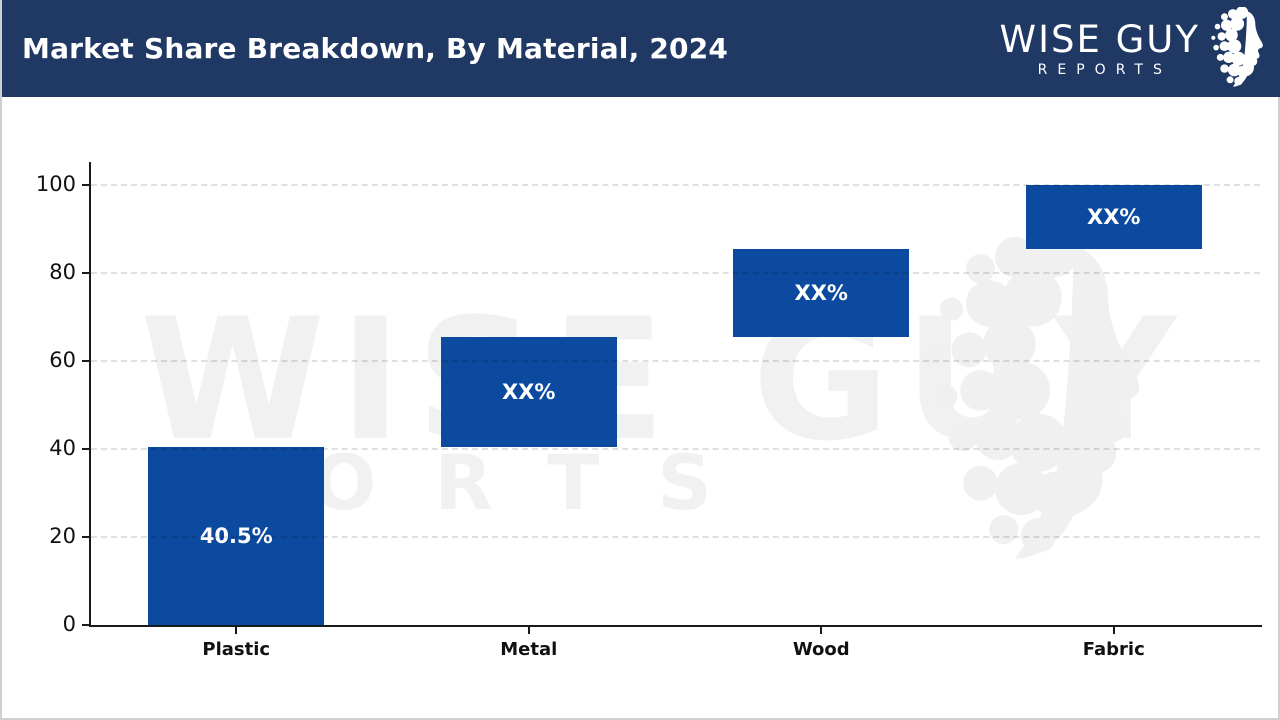  I want to click on x-tick-mark-metal, so click(528, 630).